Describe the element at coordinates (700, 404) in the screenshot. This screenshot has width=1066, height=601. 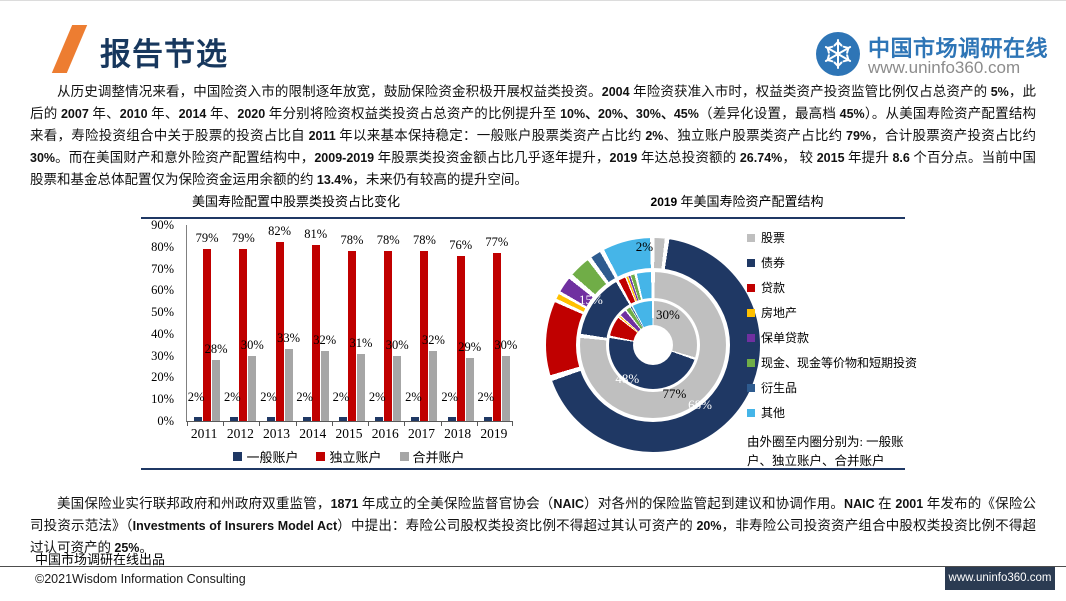
I see `donut-segment-label: 68%` at that location.